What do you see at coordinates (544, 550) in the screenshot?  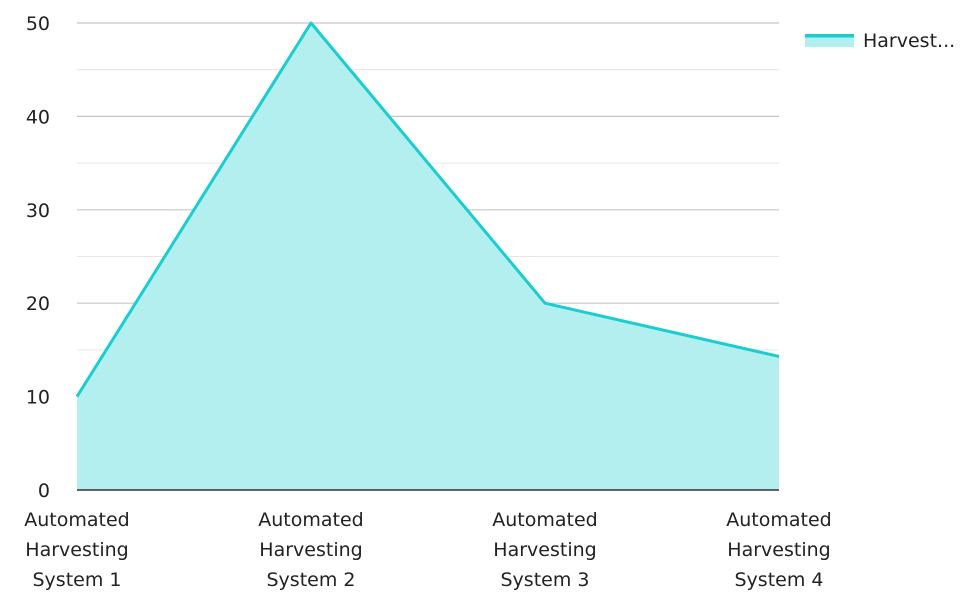 I see `x-category-label: Automated Harvesting System 3` at bounding box center [544, 550].